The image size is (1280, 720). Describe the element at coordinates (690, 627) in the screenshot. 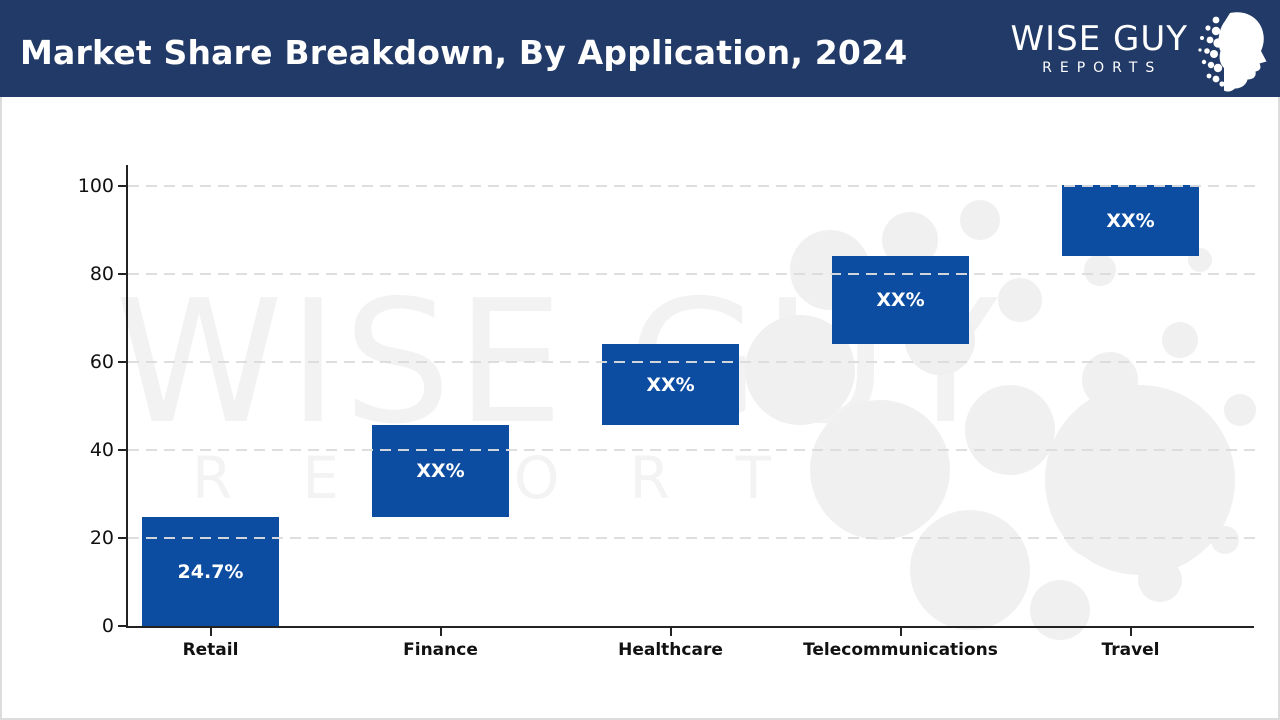

I see `x-axis` at that location.